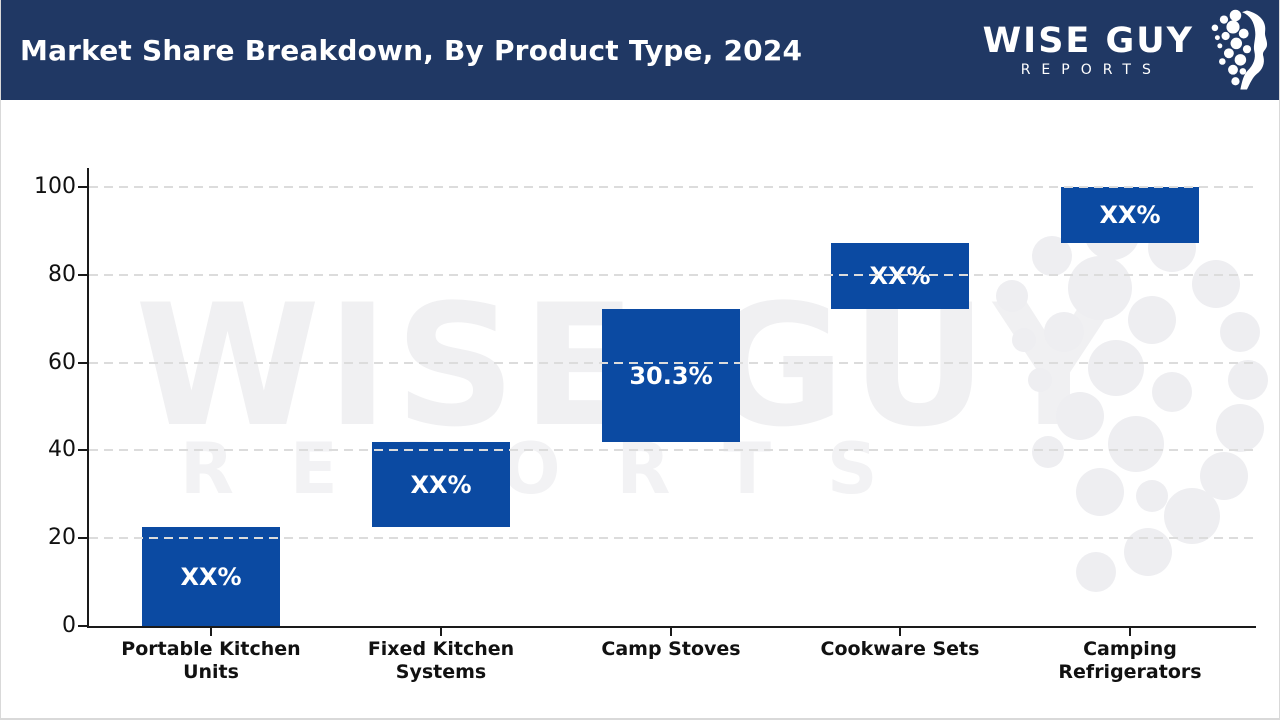 Image resolution: width=1280 pixels, height=720 pixels. What do you see at coordinates (1091, 69) in the screenshot?
I see `brand-logo-subtitle: REPORTS` at bounding box center [1091, 69].